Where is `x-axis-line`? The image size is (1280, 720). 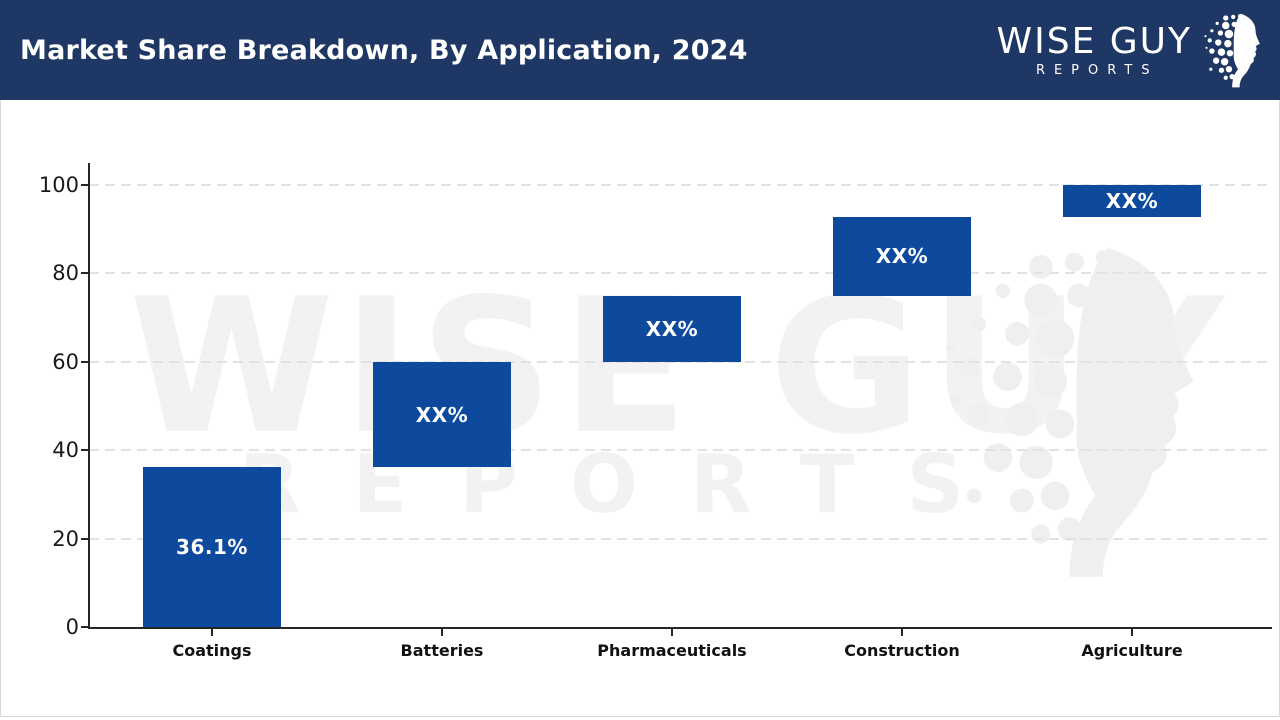 x-axis-line is located at coordinates (680, 628).